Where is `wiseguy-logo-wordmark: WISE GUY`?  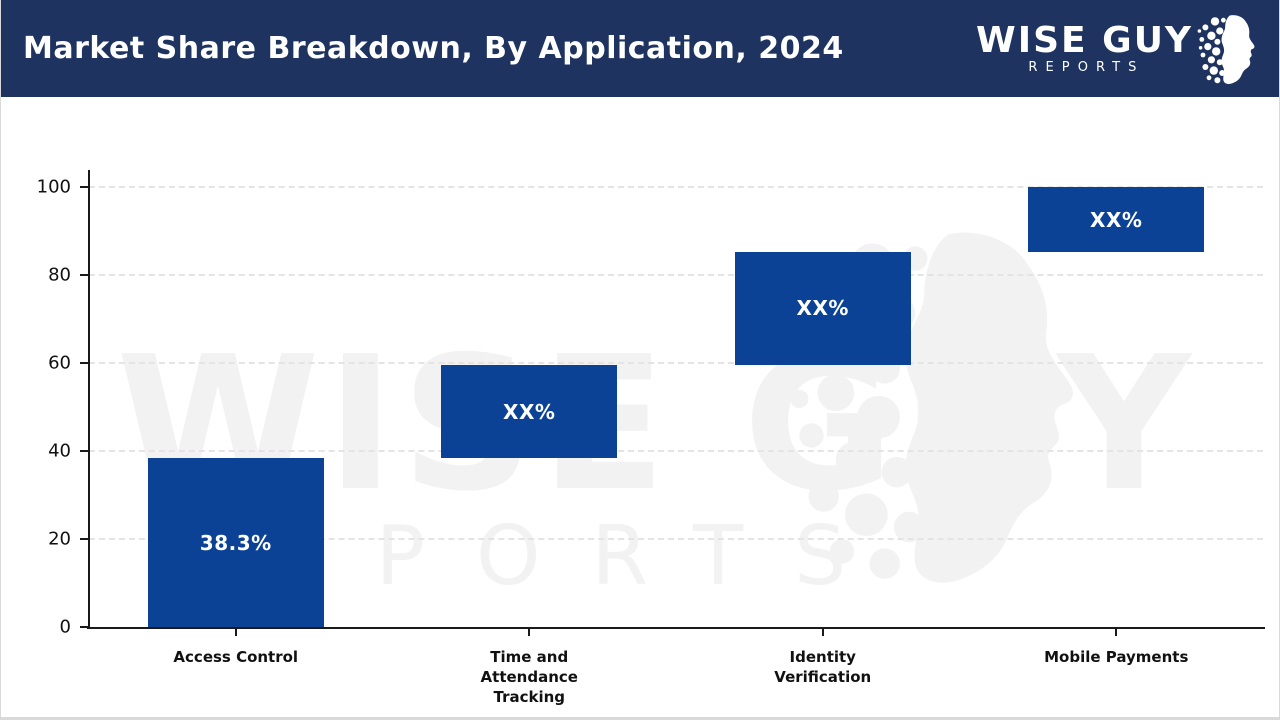
wiseguy-logo-wordmark: WISE GUY is located at coordinates (1084, 40).